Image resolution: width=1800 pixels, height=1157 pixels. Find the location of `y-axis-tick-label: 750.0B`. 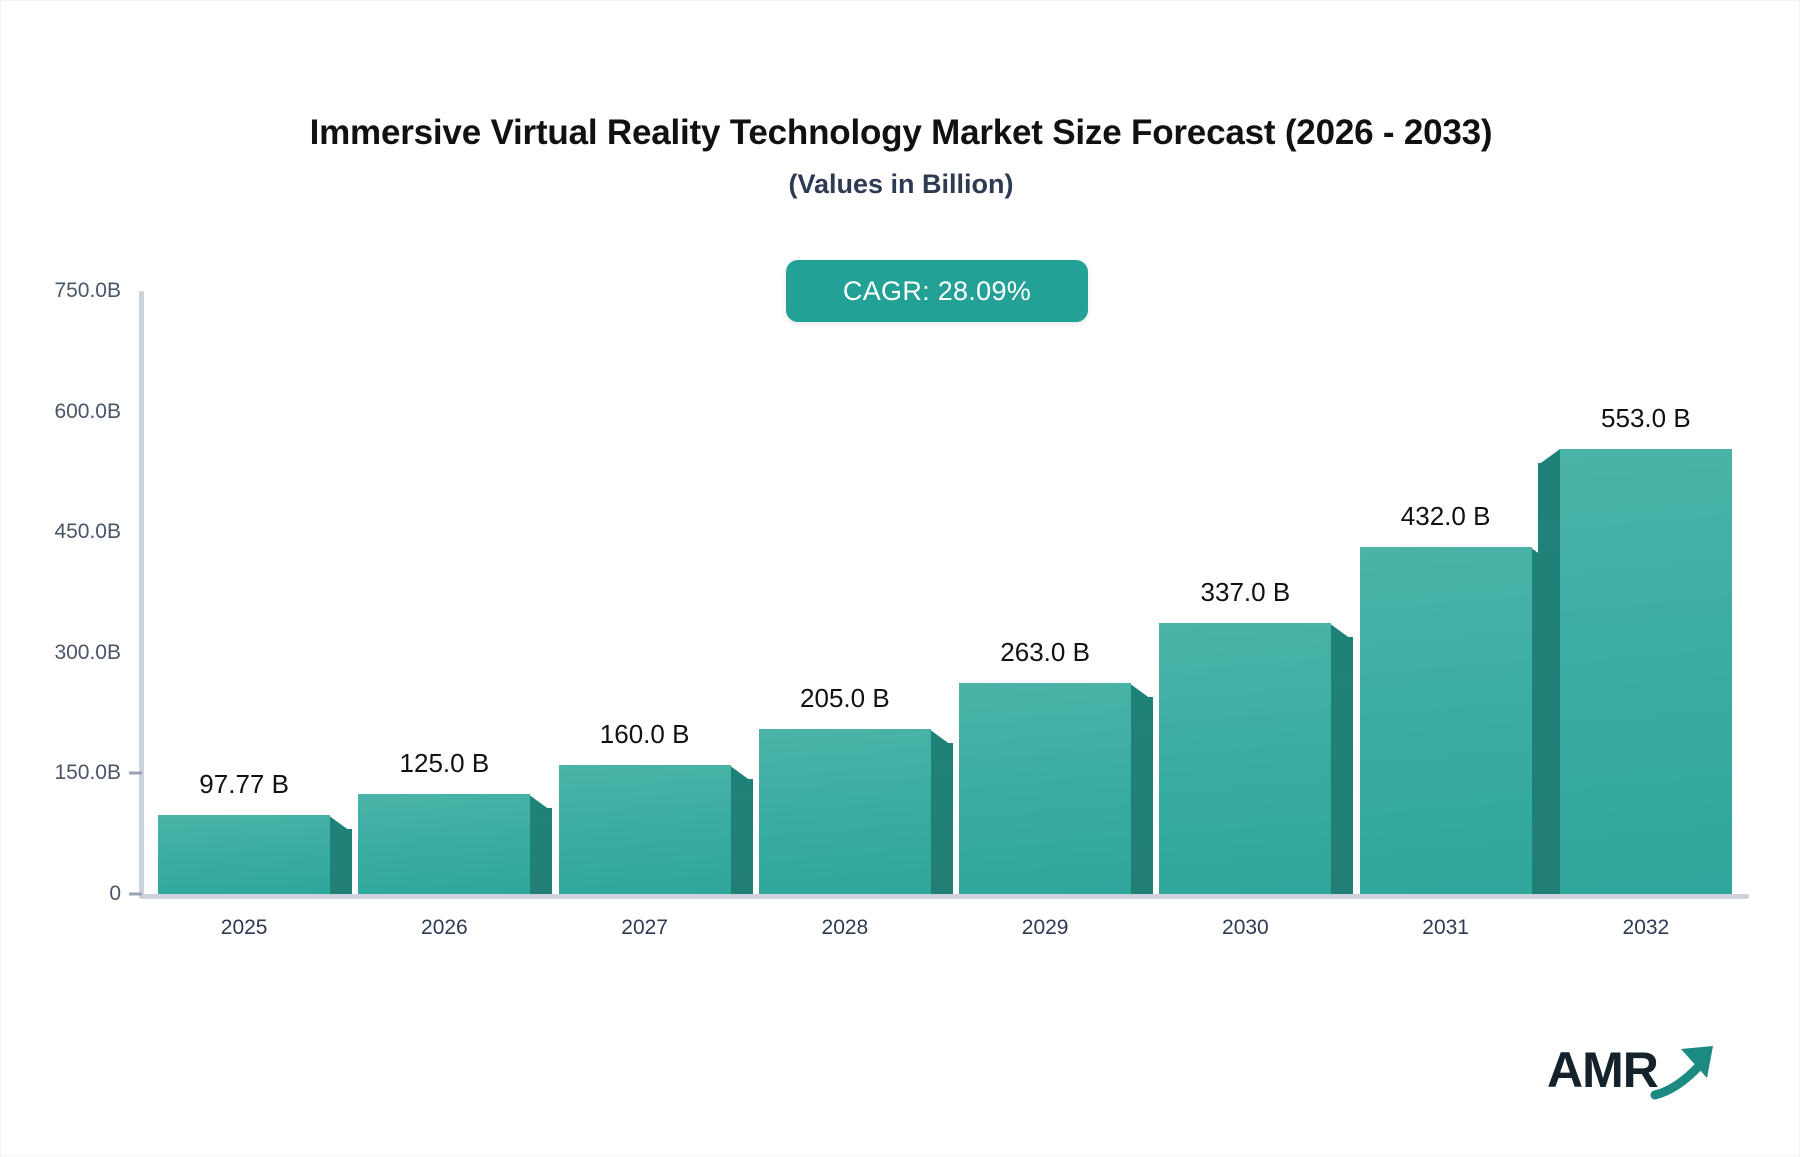

y-axis-tick-label: 750.0B is located at coordinates (87, 290).